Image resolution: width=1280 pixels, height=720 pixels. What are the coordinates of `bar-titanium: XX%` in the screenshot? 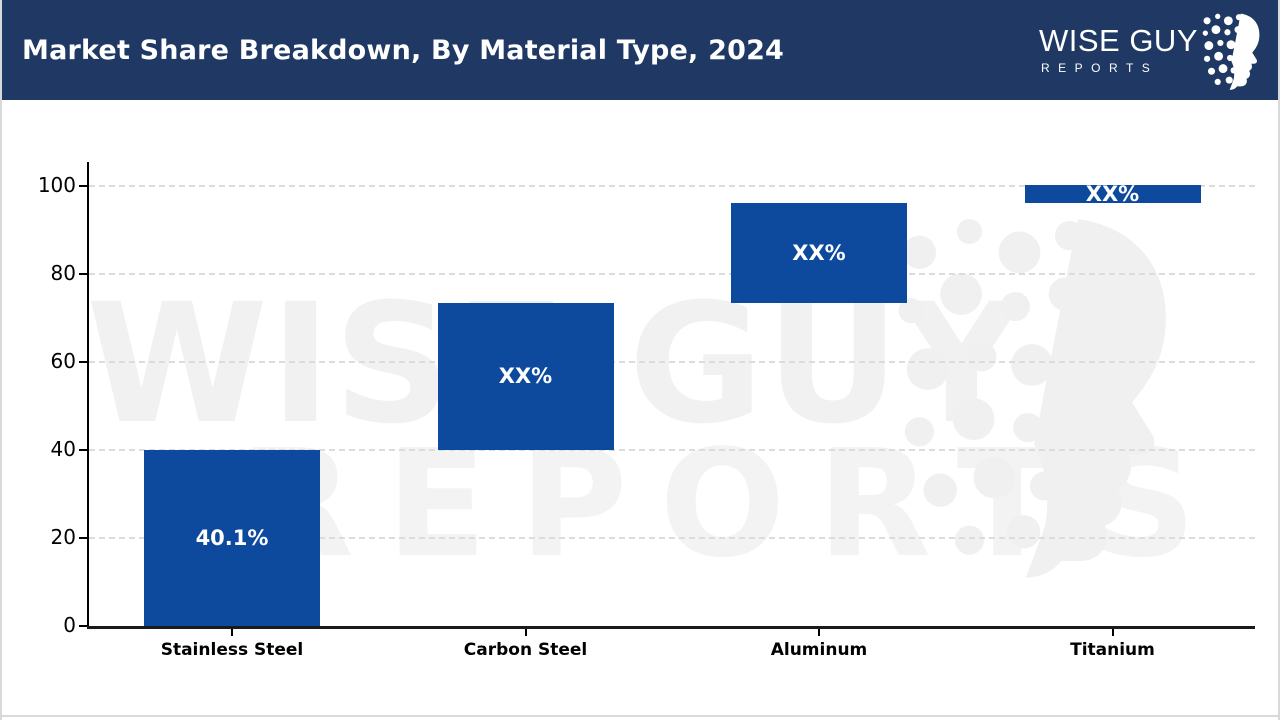 It's located at (1112, 194).